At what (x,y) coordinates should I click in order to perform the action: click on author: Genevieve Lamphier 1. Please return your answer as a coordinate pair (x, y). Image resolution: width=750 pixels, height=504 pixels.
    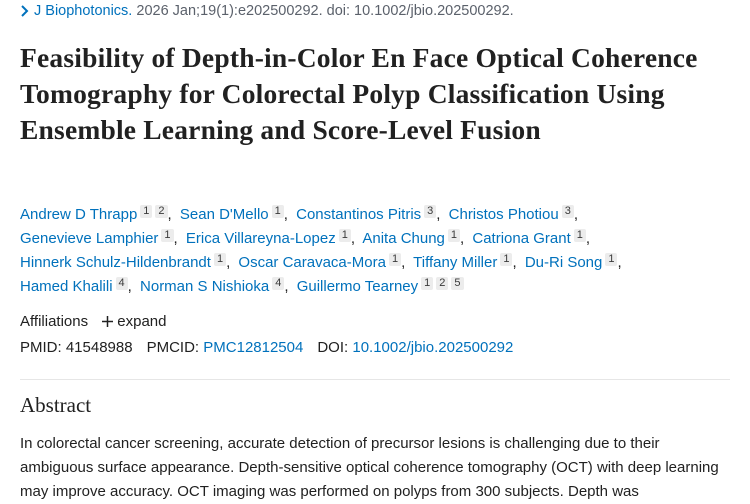
    Looking at the image, I should click on (101, 238).